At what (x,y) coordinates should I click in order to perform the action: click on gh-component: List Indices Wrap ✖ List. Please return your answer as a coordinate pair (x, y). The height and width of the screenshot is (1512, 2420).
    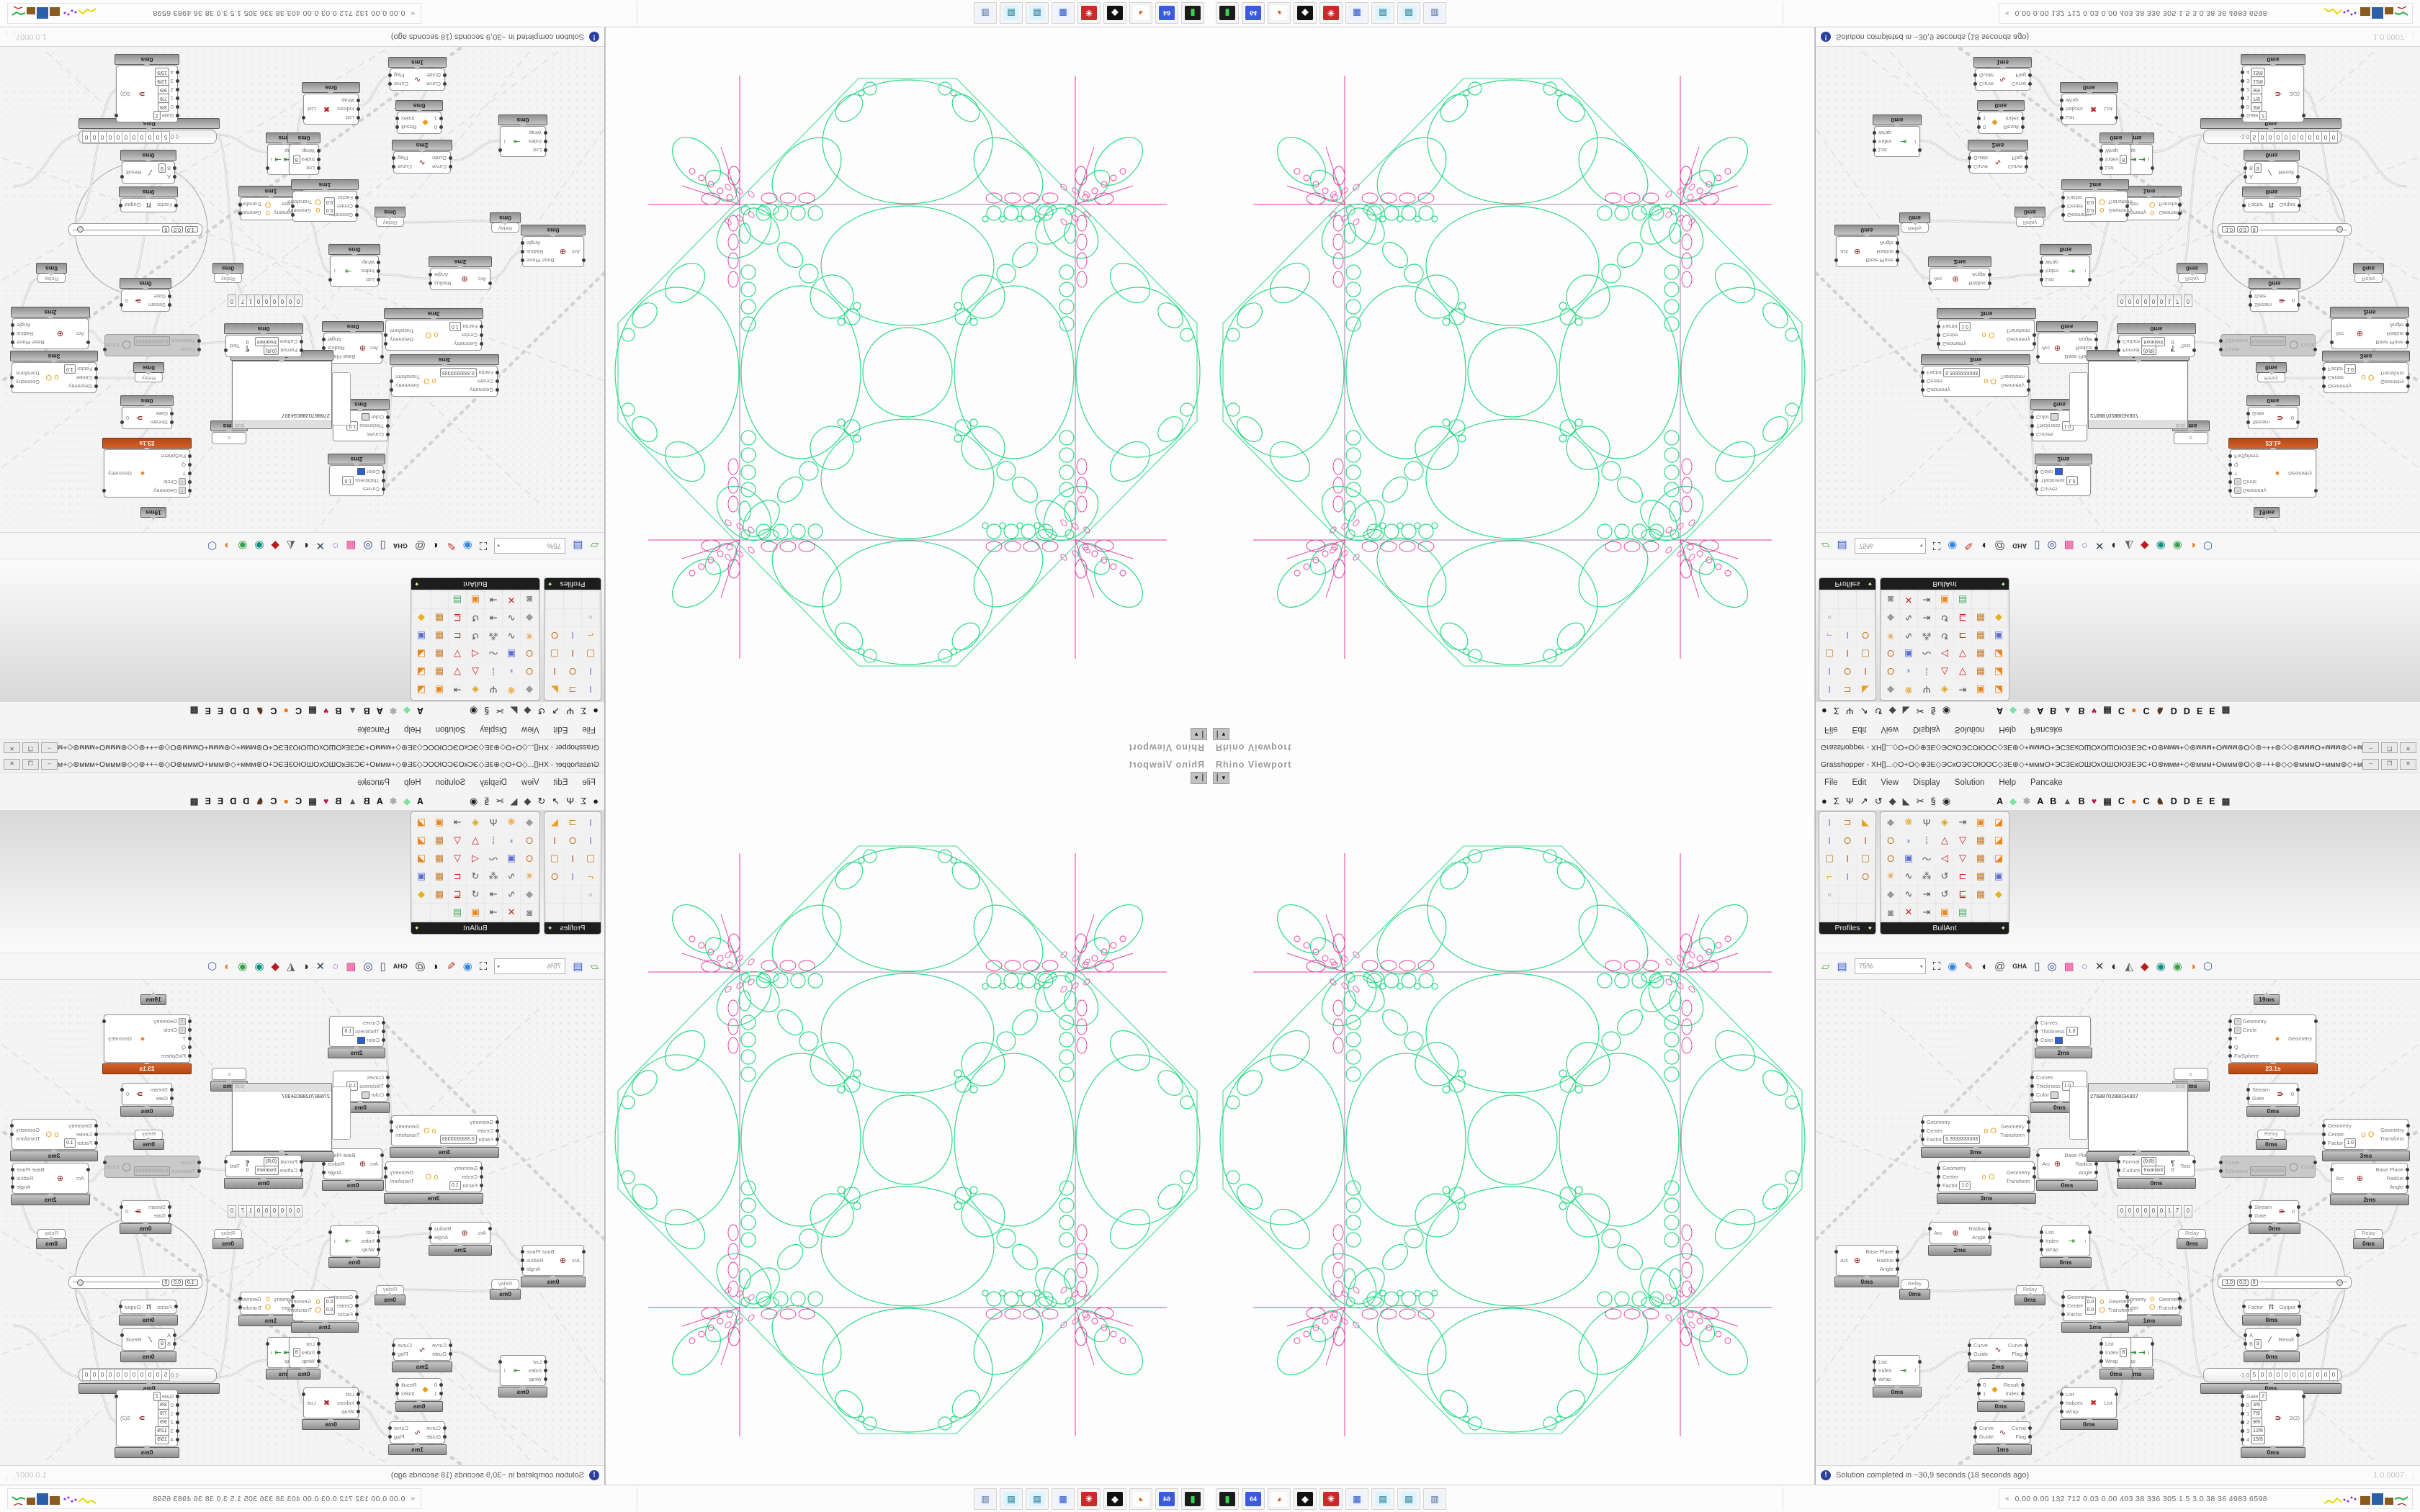
    Looking at the image, I should click on (2089, 1402).